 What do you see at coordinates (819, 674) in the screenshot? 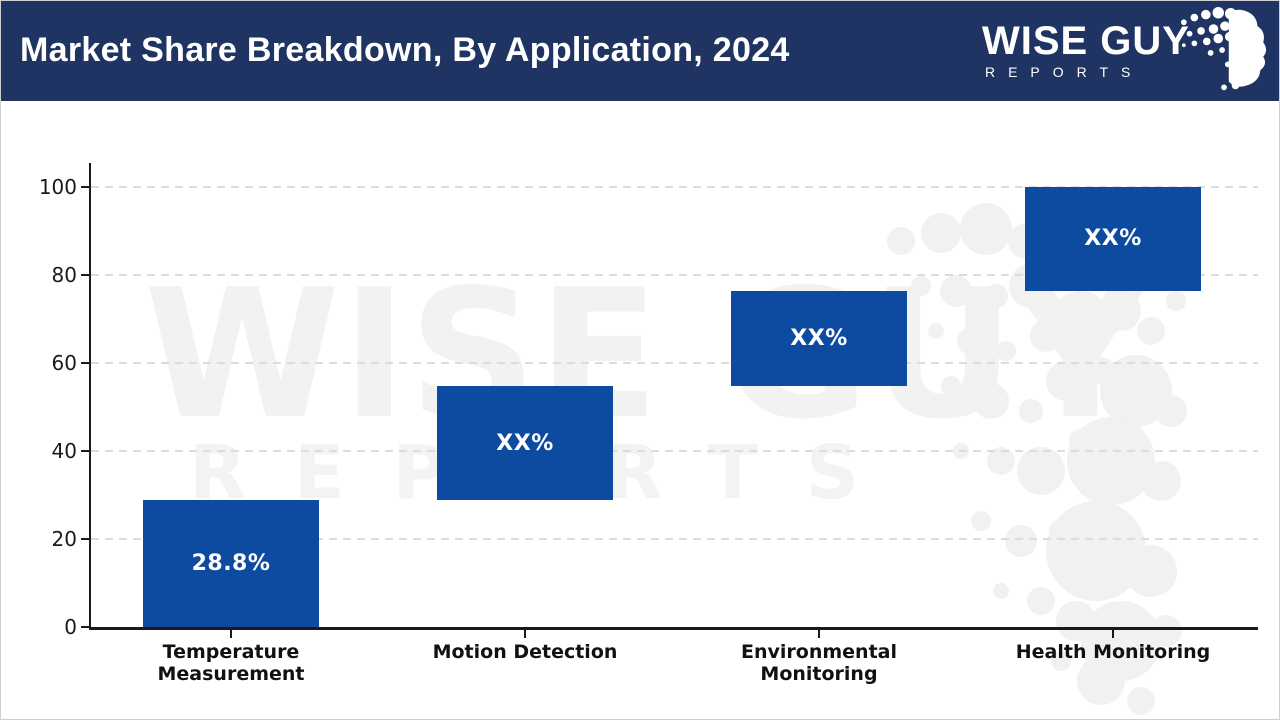
I see `x-tick-label-line: Monitoring` at bounding box center [819, 674].